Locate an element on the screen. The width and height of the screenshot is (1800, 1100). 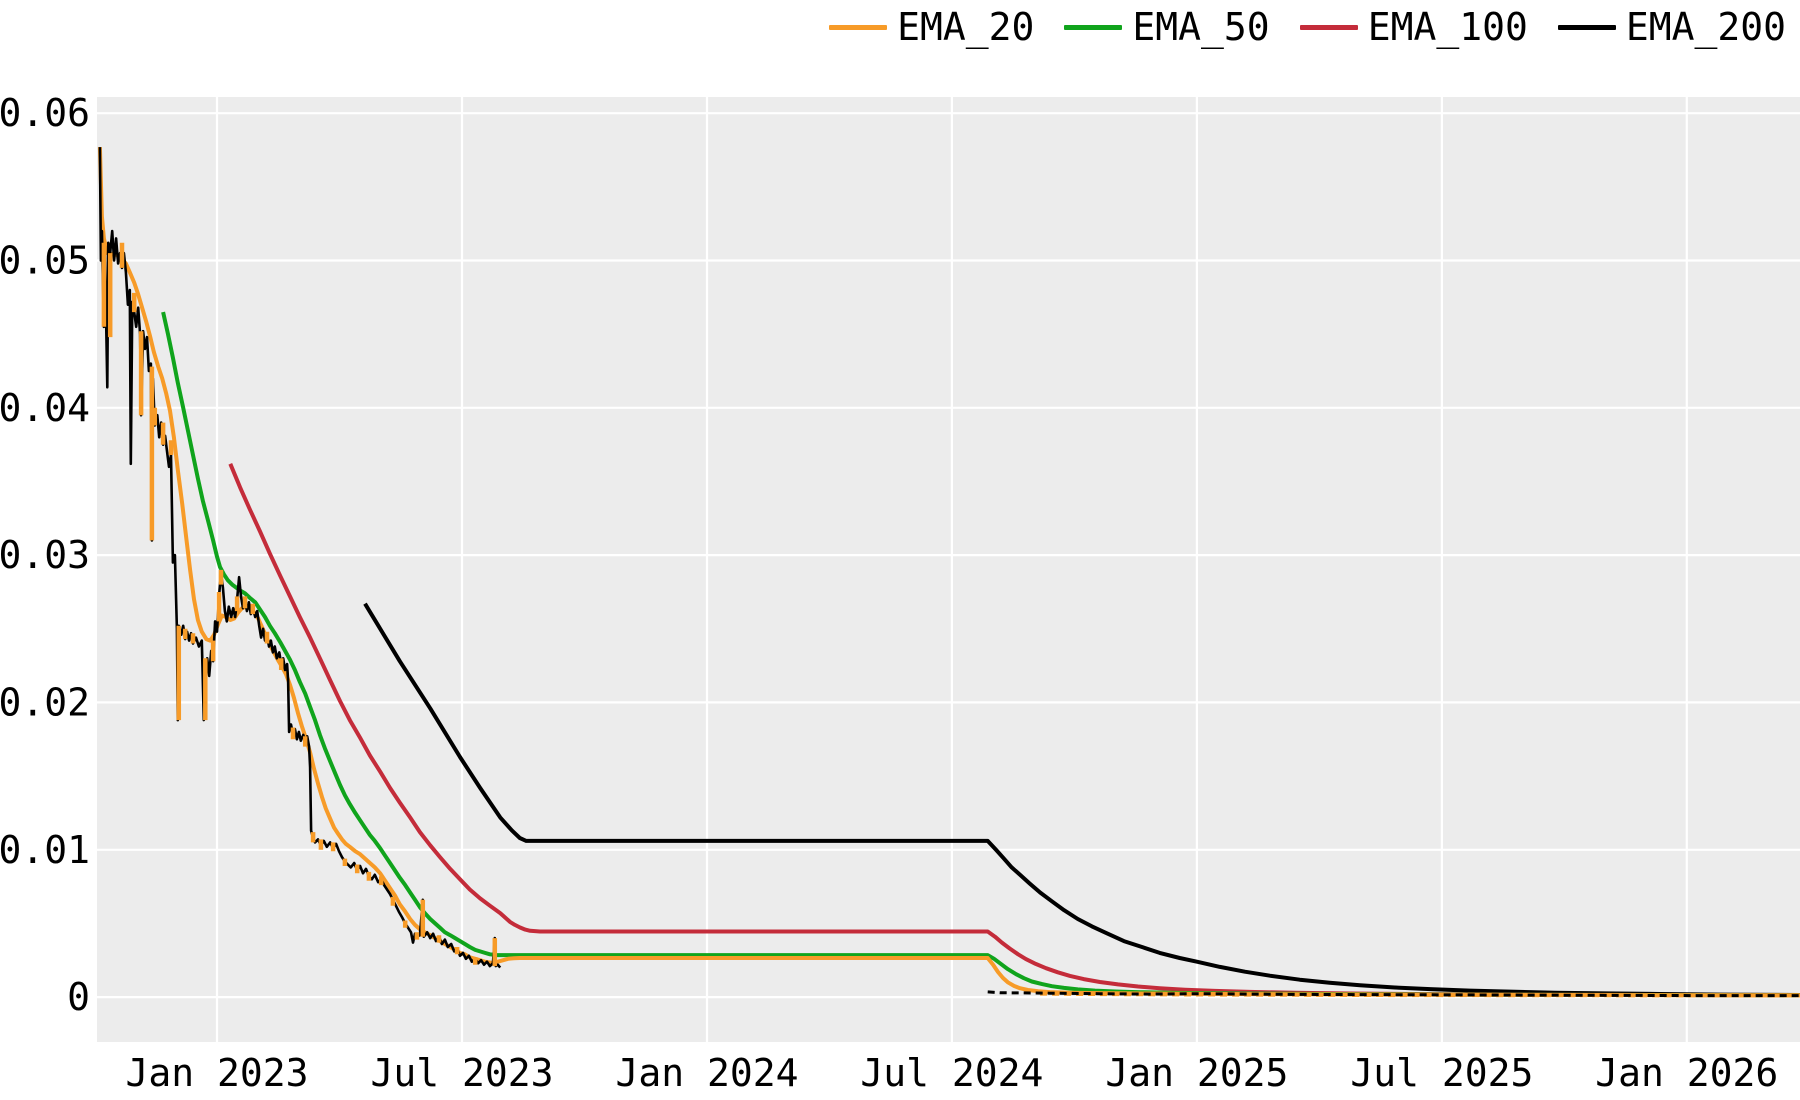
x-tick-label: Jul 2023 is located at coordinates (461, 1073).